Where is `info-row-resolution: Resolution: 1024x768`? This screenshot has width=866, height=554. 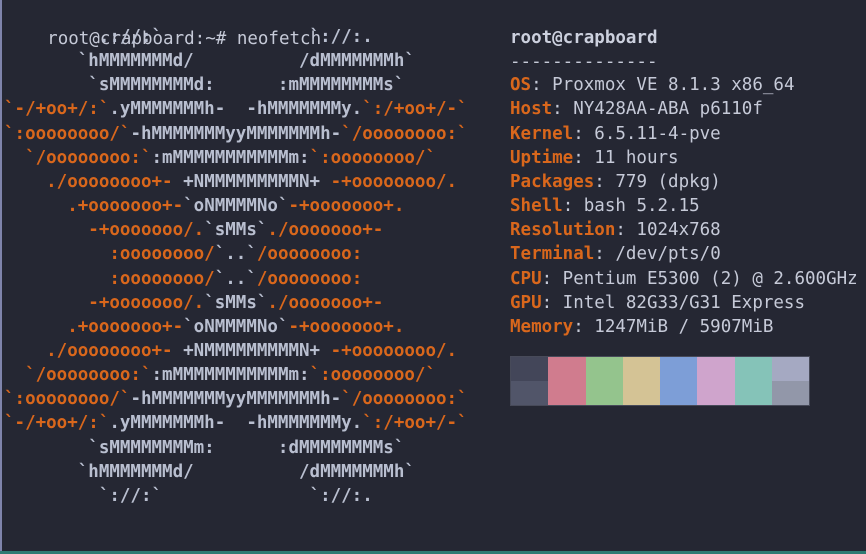
info-row-resolution: Resolution: 1024x768 is located at coordinates (615, 230).